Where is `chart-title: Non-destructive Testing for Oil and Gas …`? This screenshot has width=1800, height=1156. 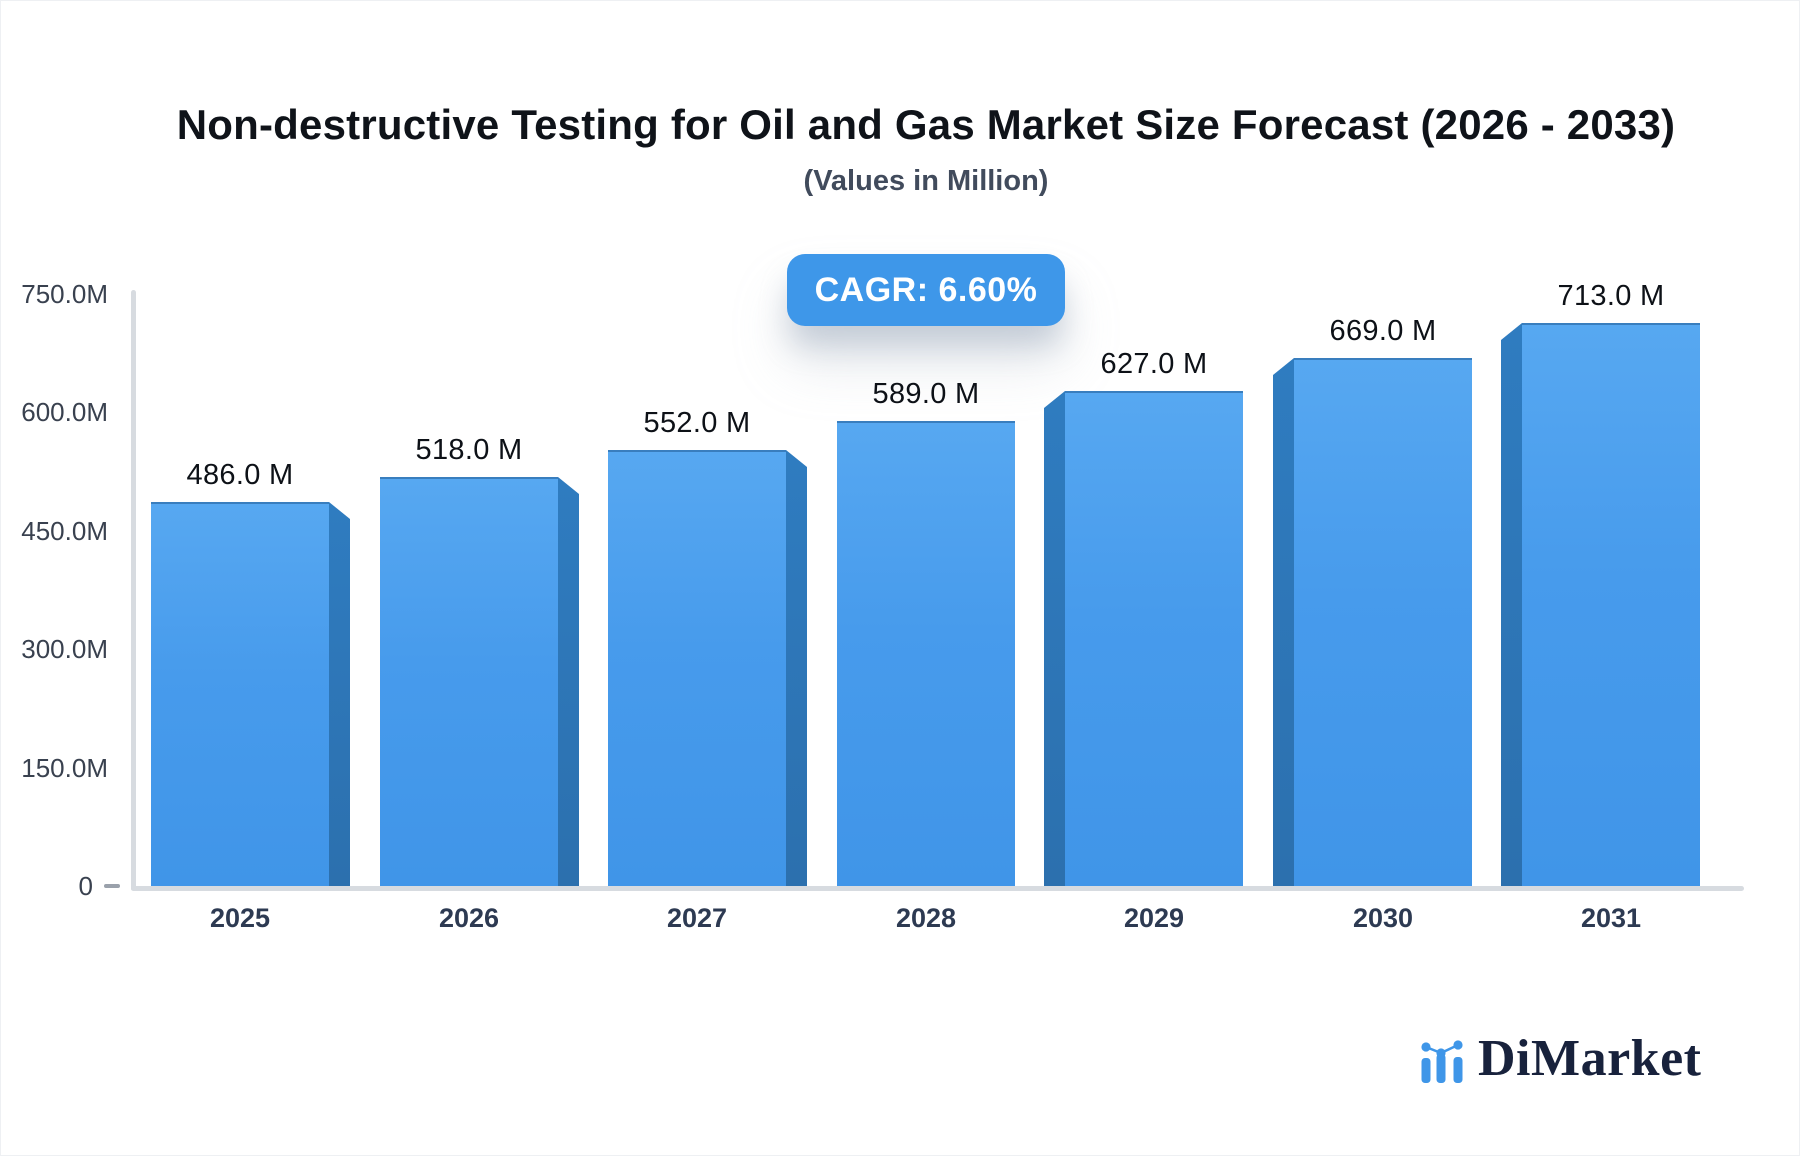
chart-title: Non-destructive Testing for Oil and Gas … is located at coordinates (926, 124).